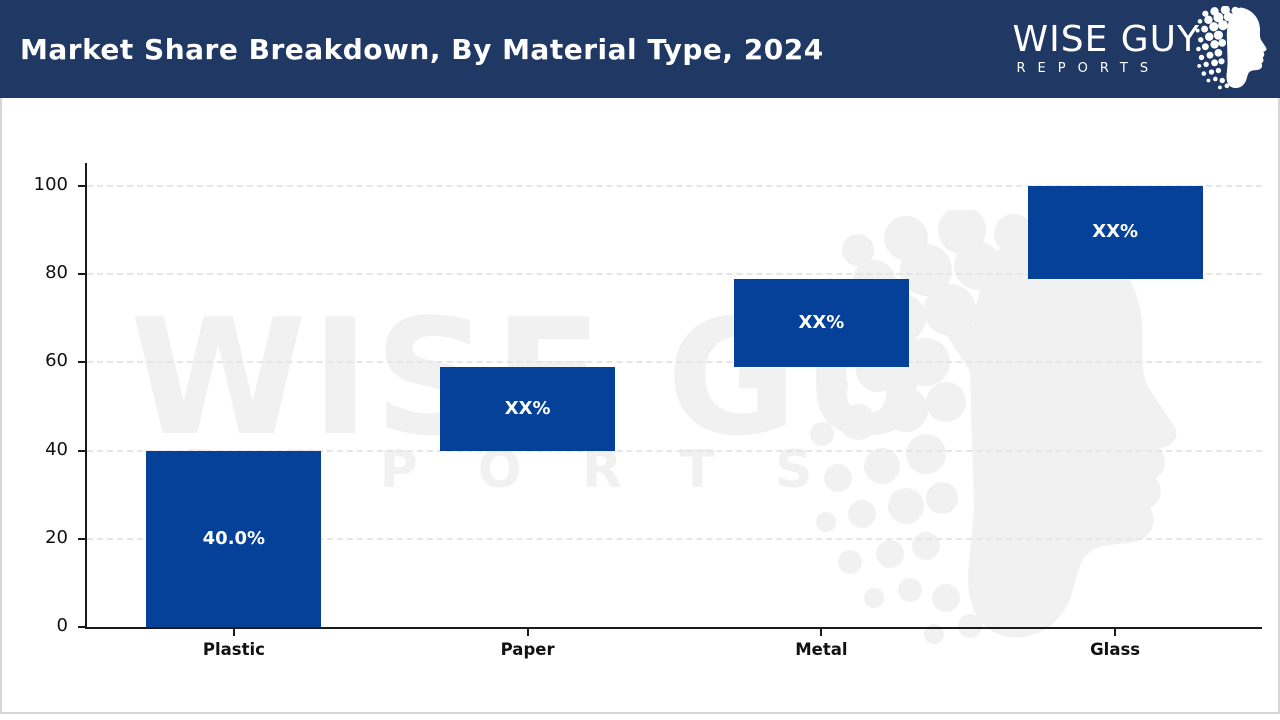 Image resolution: width=1280 pixels, height=720 pixels. What do you see at coordinates (1106, 39) in the screenshot?
I see `logo-wordmark: WISE GUY` at bounding box center [1106, 39].